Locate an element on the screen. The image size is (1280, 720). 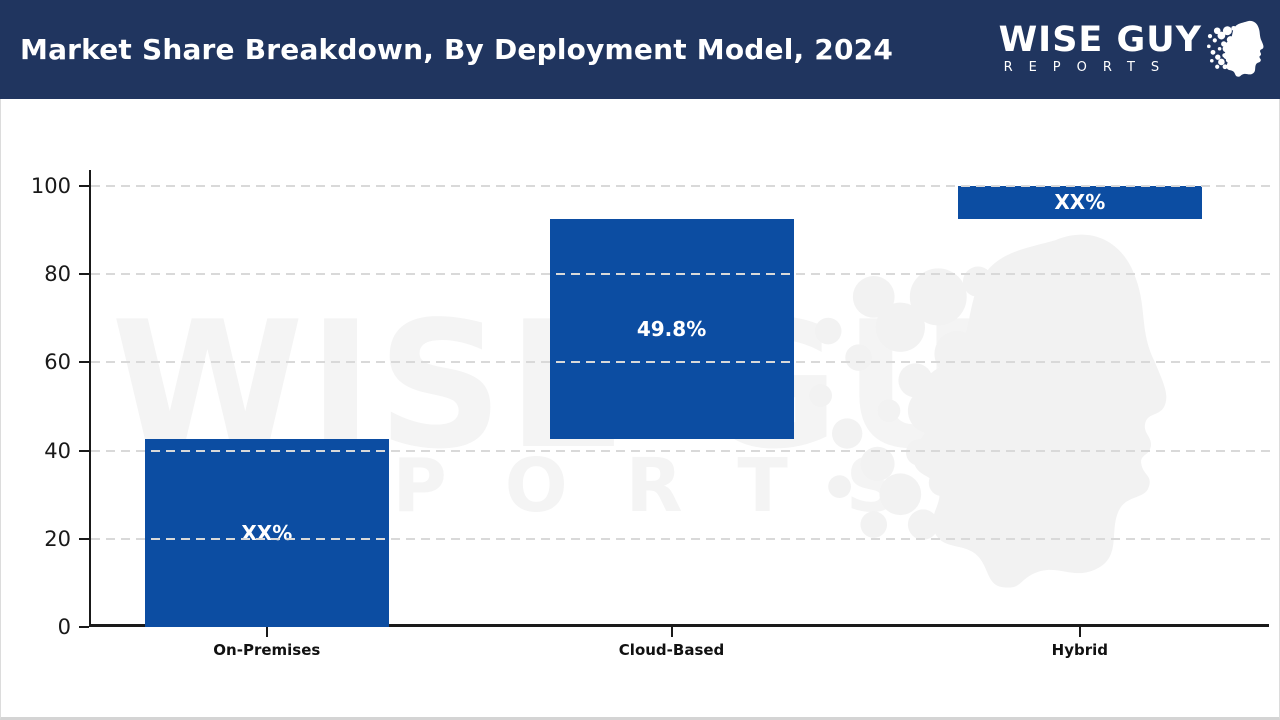
brand-subname: REPORTS is located at coordinates (1089, 68).